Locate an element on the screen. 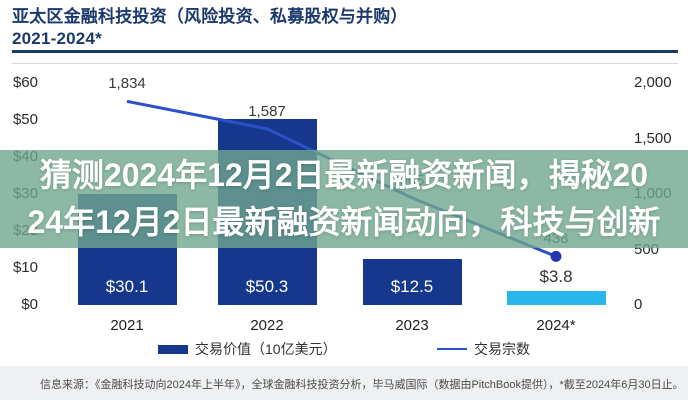 This screenshot has height=400, width=688. title-underline is located at coordinates (345, 51).